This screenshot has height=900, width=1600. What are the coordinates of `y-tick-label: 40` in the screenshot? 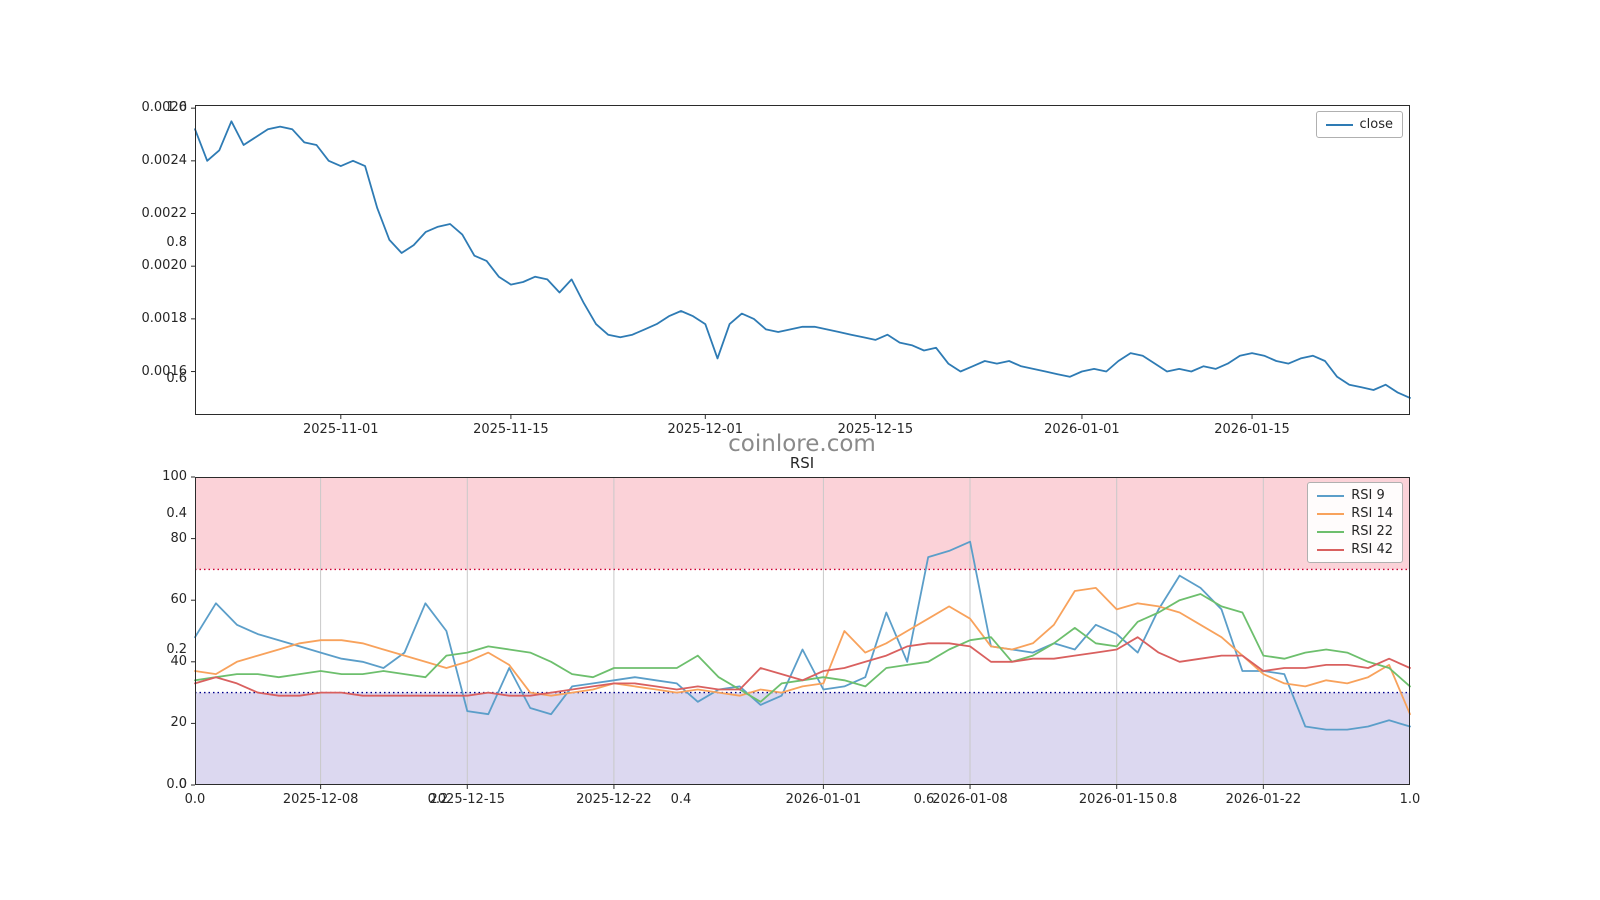 It's located at (178, 661).